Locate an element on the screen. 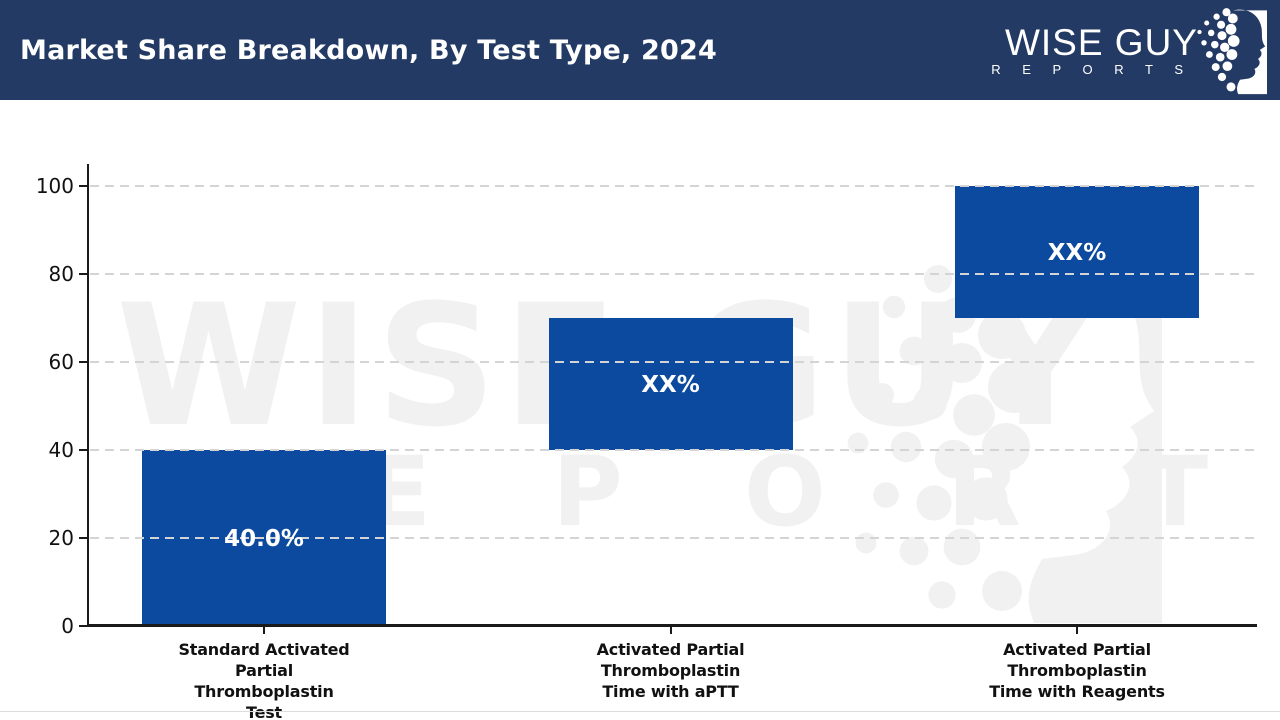 This screenshot has height=720, width=1280. brand-logo-subname: R E P O R T S is located at coordinates (1091, 69).